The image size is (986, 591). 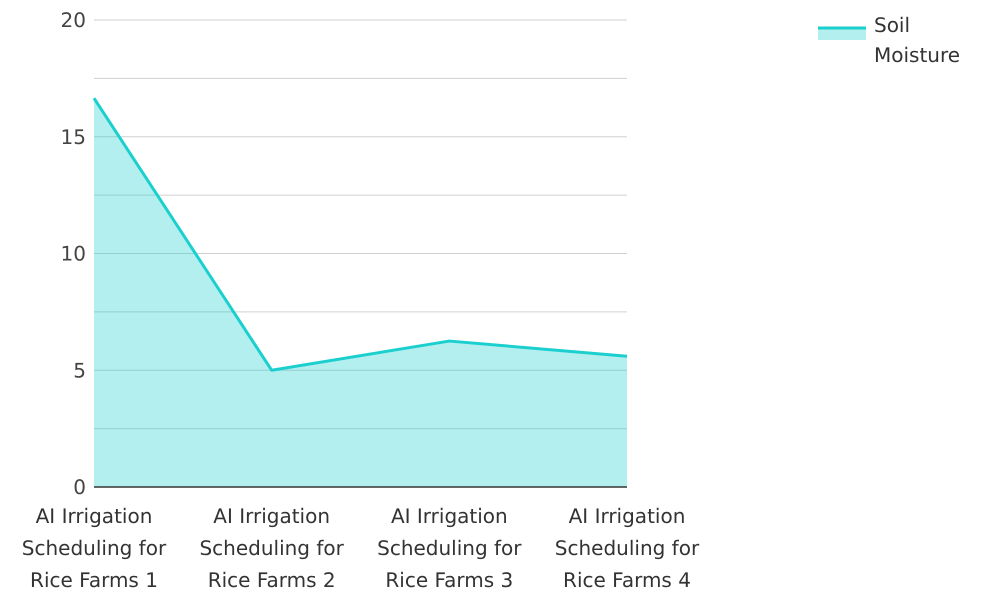 What do you see at coordinates (73, 254) in the screenshot?
I see `y-tick-label: 10` at bounding box center [73, 254].